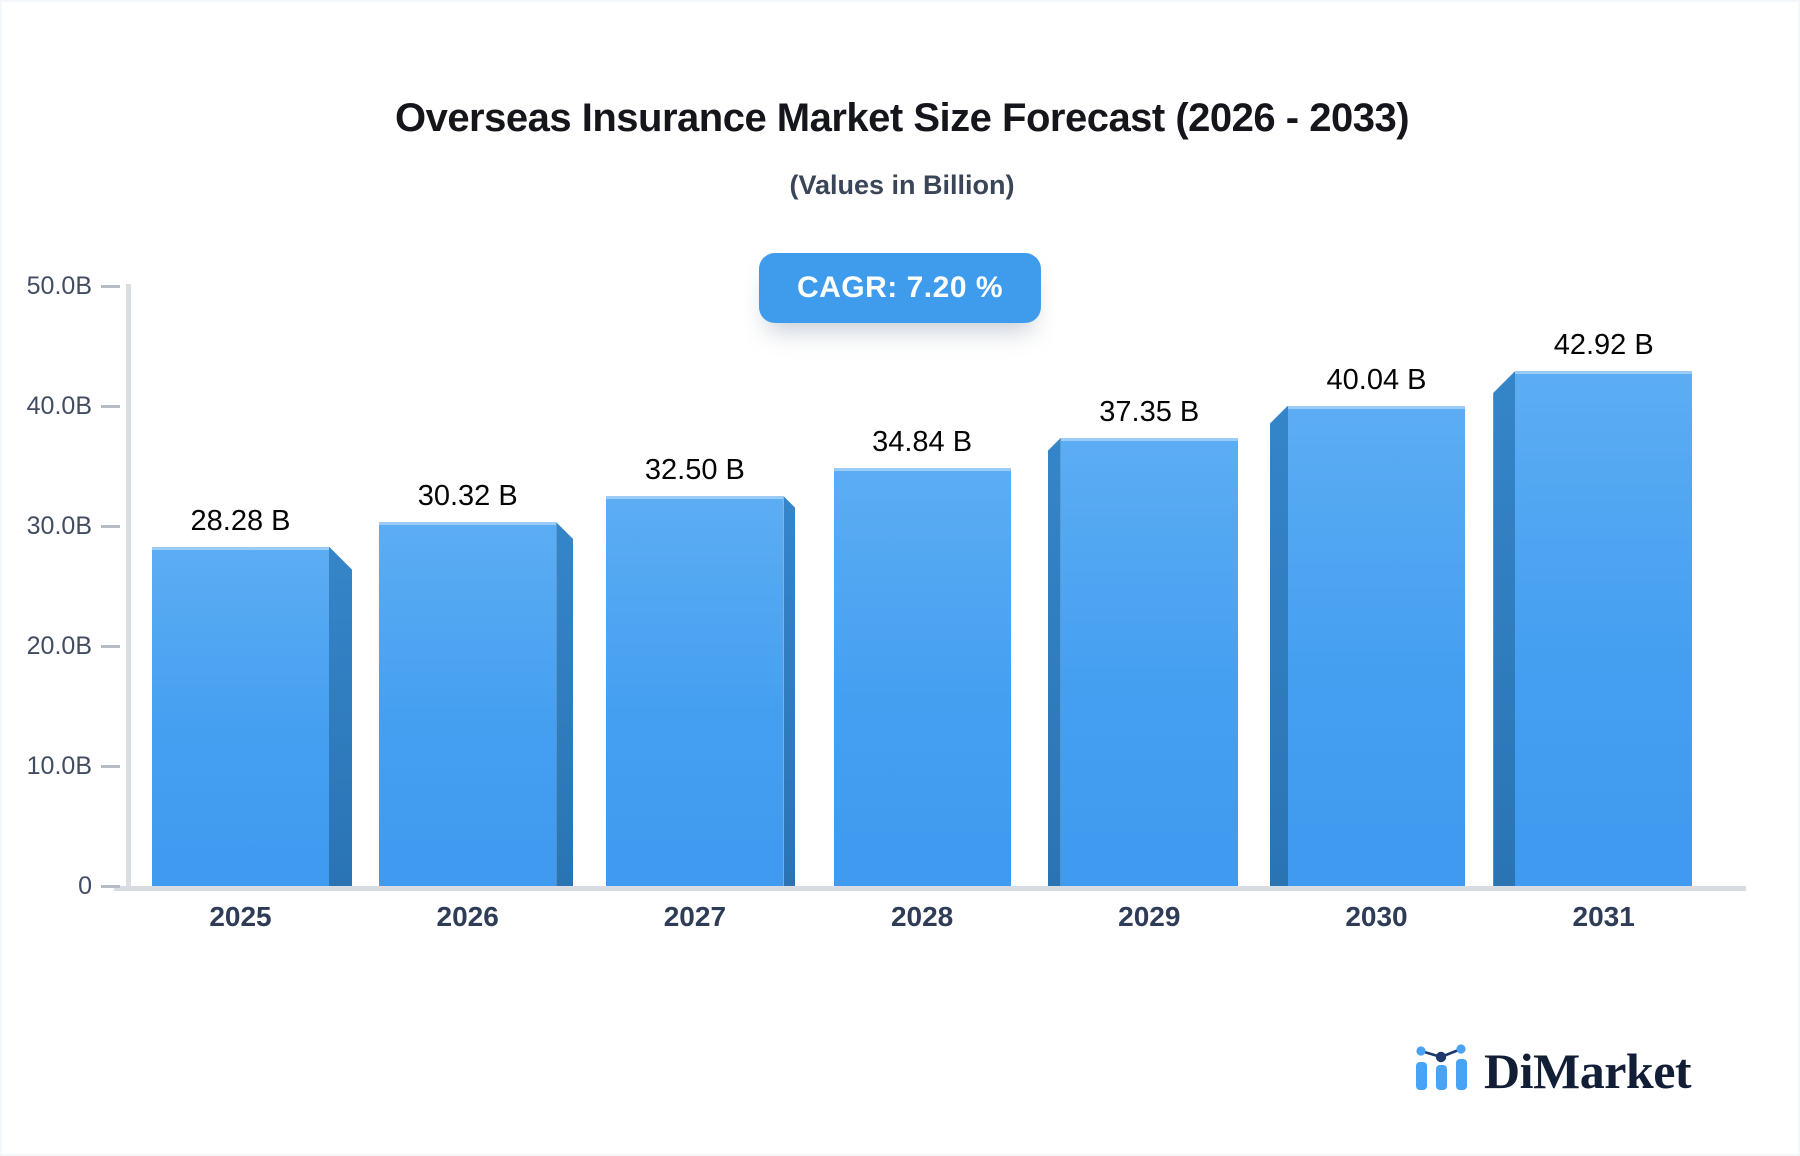  I want to click on bar-2028, so click(922, 676).